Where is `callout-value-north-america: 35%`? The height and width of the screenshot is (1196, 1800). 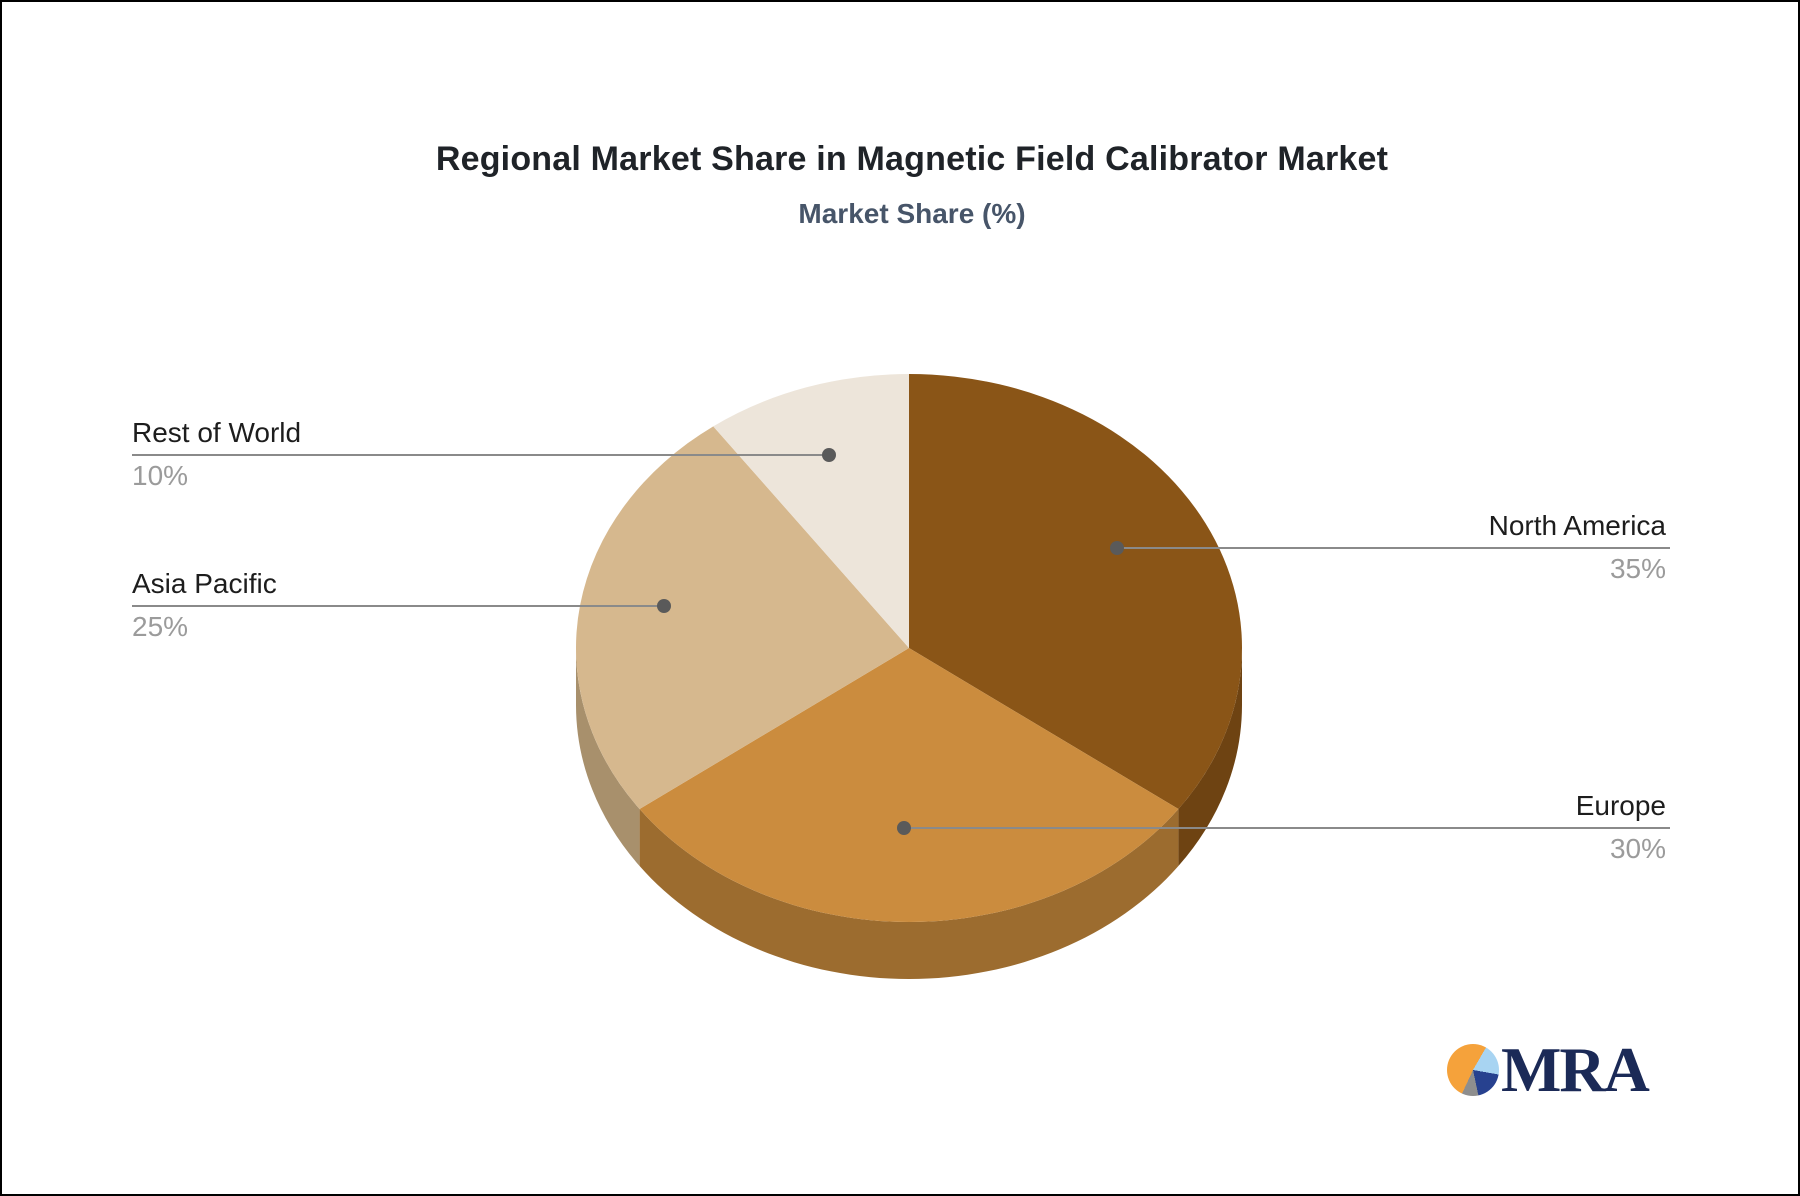 callout-value-north-america: 35% is located at coordinates (1637, 568).